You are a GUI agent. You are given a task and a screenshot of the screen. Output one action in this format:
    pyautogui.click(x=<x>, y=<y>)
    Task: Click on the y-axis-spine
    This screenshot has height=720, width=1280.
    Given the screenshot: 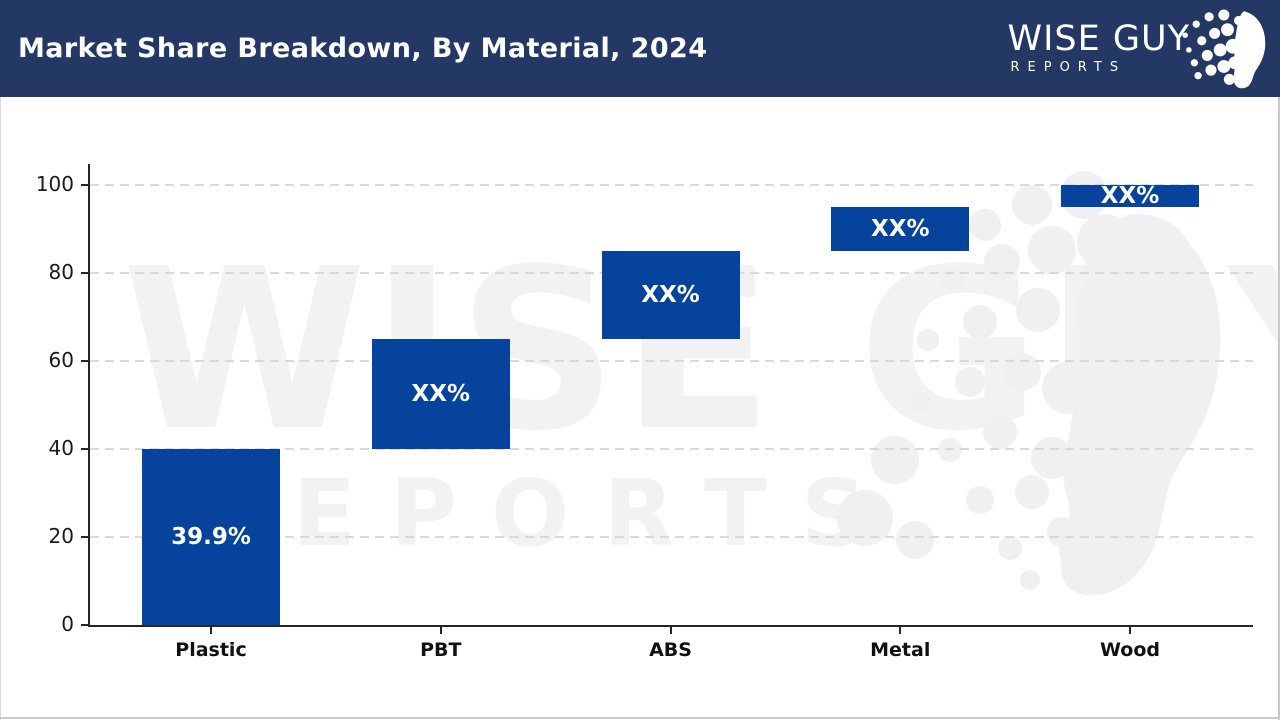 What is the action you would take?
    pyautogui.click(x=89, y=395)
    